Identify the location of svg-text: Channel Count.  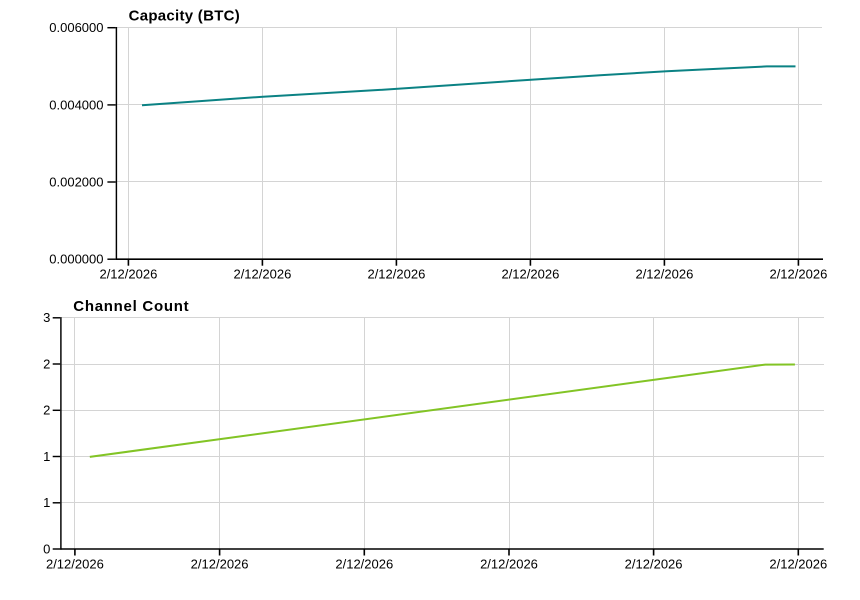
(131, 306).